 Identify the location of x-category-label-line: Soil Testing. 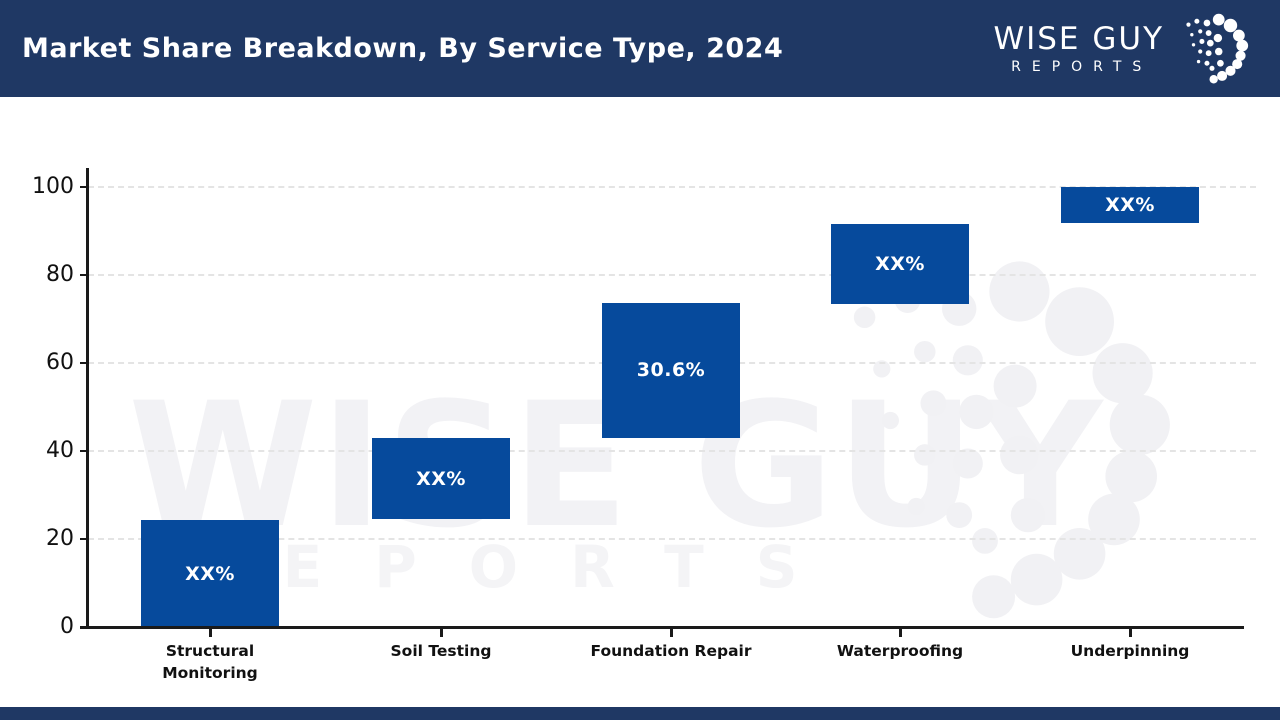
(441, 651).